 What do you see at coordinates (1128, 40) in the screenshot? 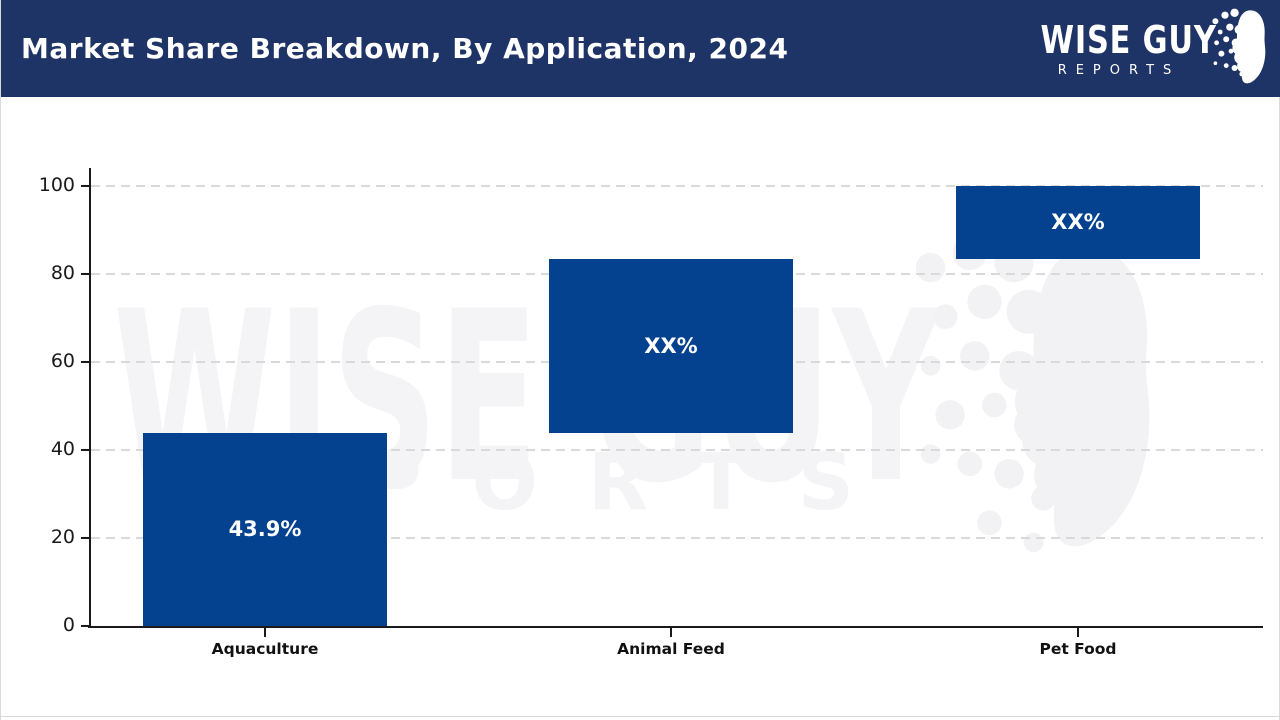
I see `logo-wordmark: WISE GUY` at bounding box center [1128, 40].